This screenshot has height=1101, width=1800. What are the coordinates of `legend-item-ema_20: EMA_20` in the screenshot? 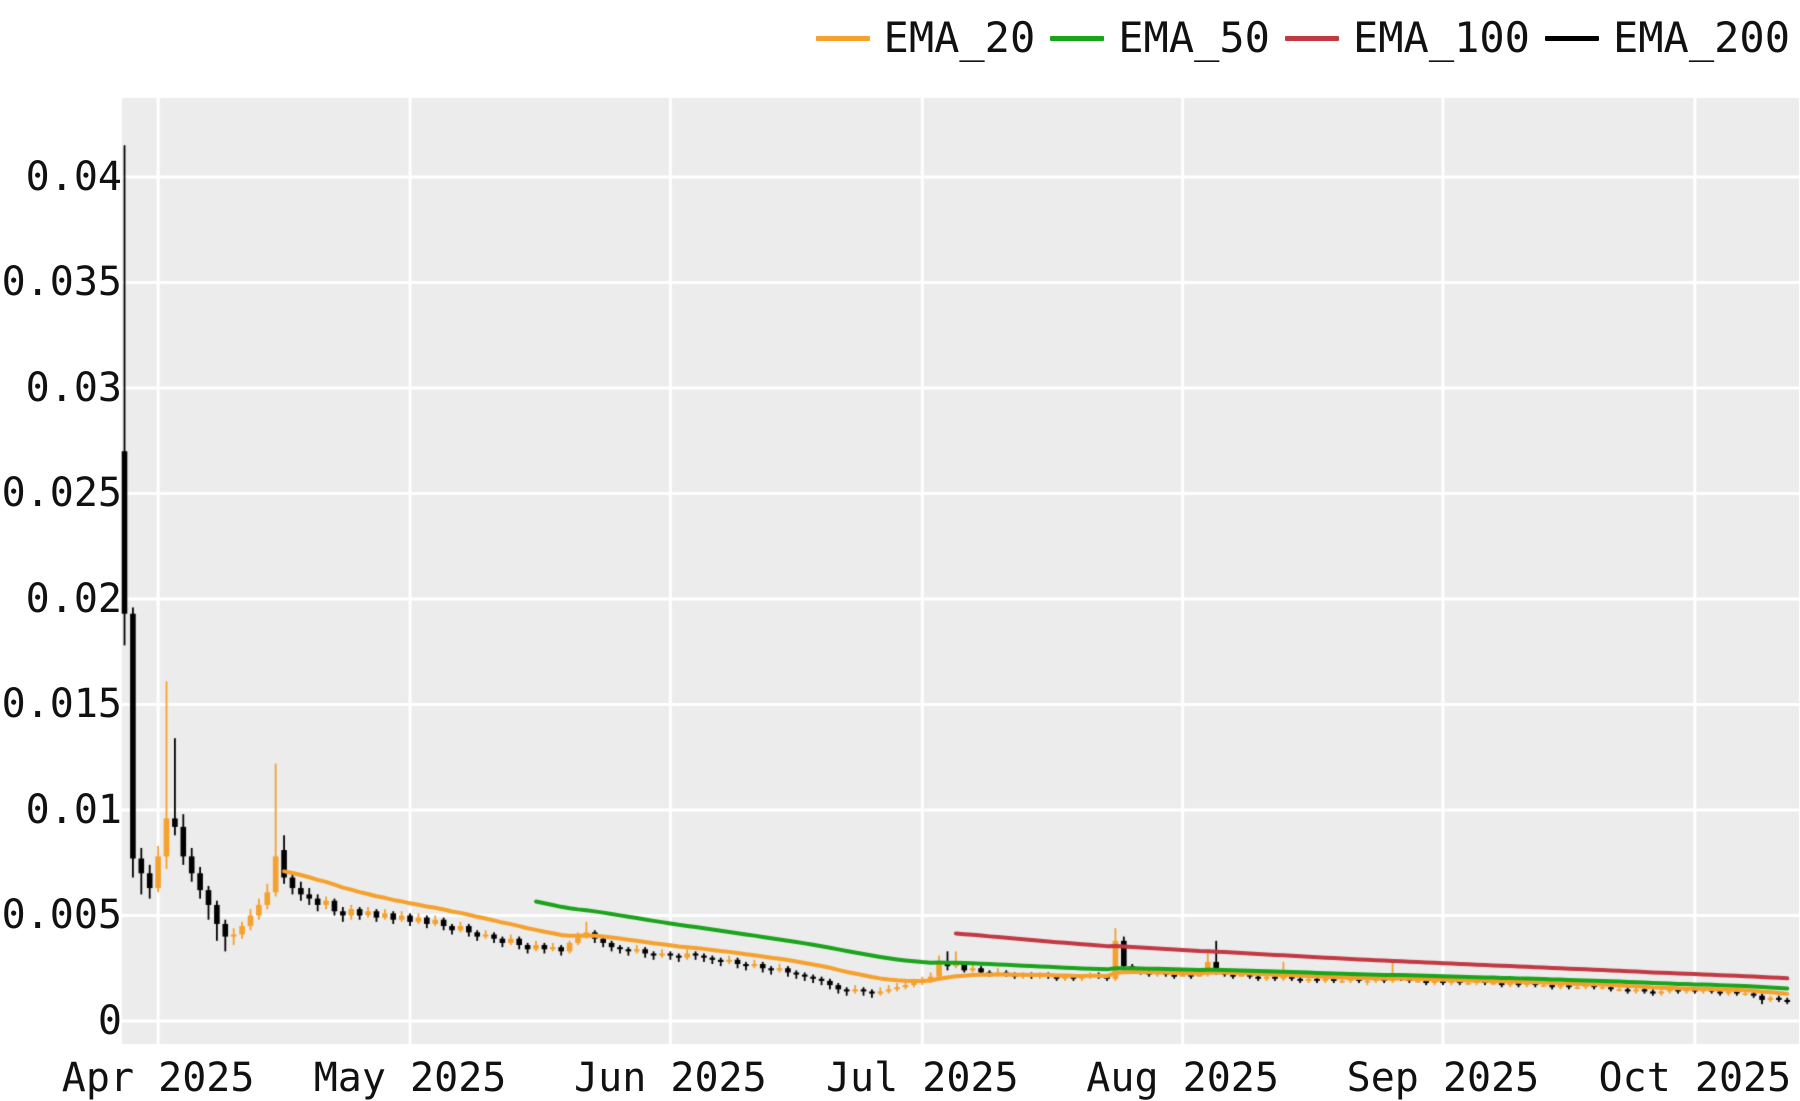 It's located at (925, 37).